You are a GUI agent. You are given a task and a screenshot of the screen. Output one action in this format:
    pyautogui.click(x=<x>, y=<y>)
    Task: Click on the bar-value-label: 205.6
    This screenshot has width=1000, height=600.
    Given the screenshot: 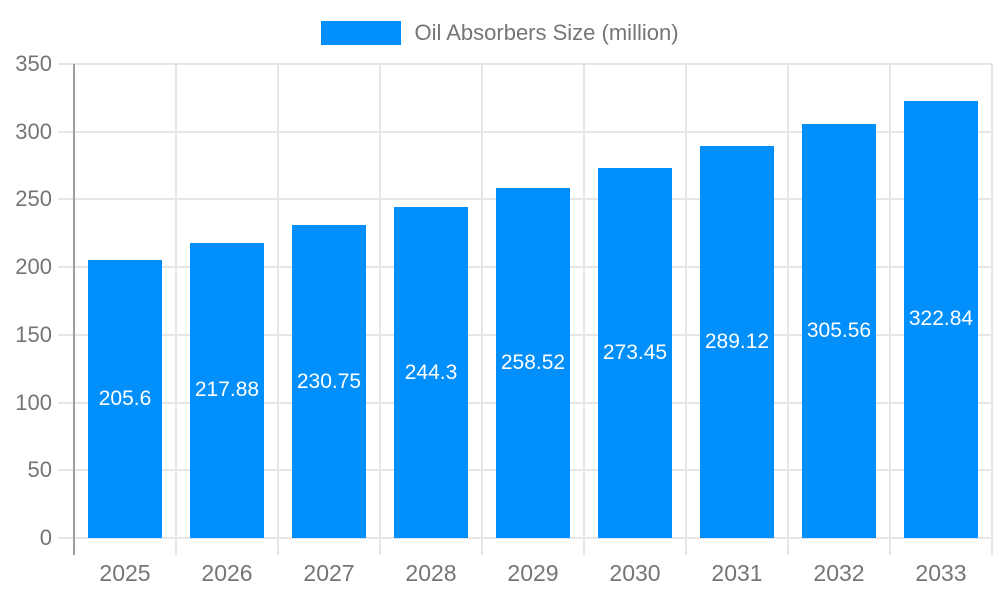 What is the action you would take?
    pyautogui.click(x=125, y=398)
    